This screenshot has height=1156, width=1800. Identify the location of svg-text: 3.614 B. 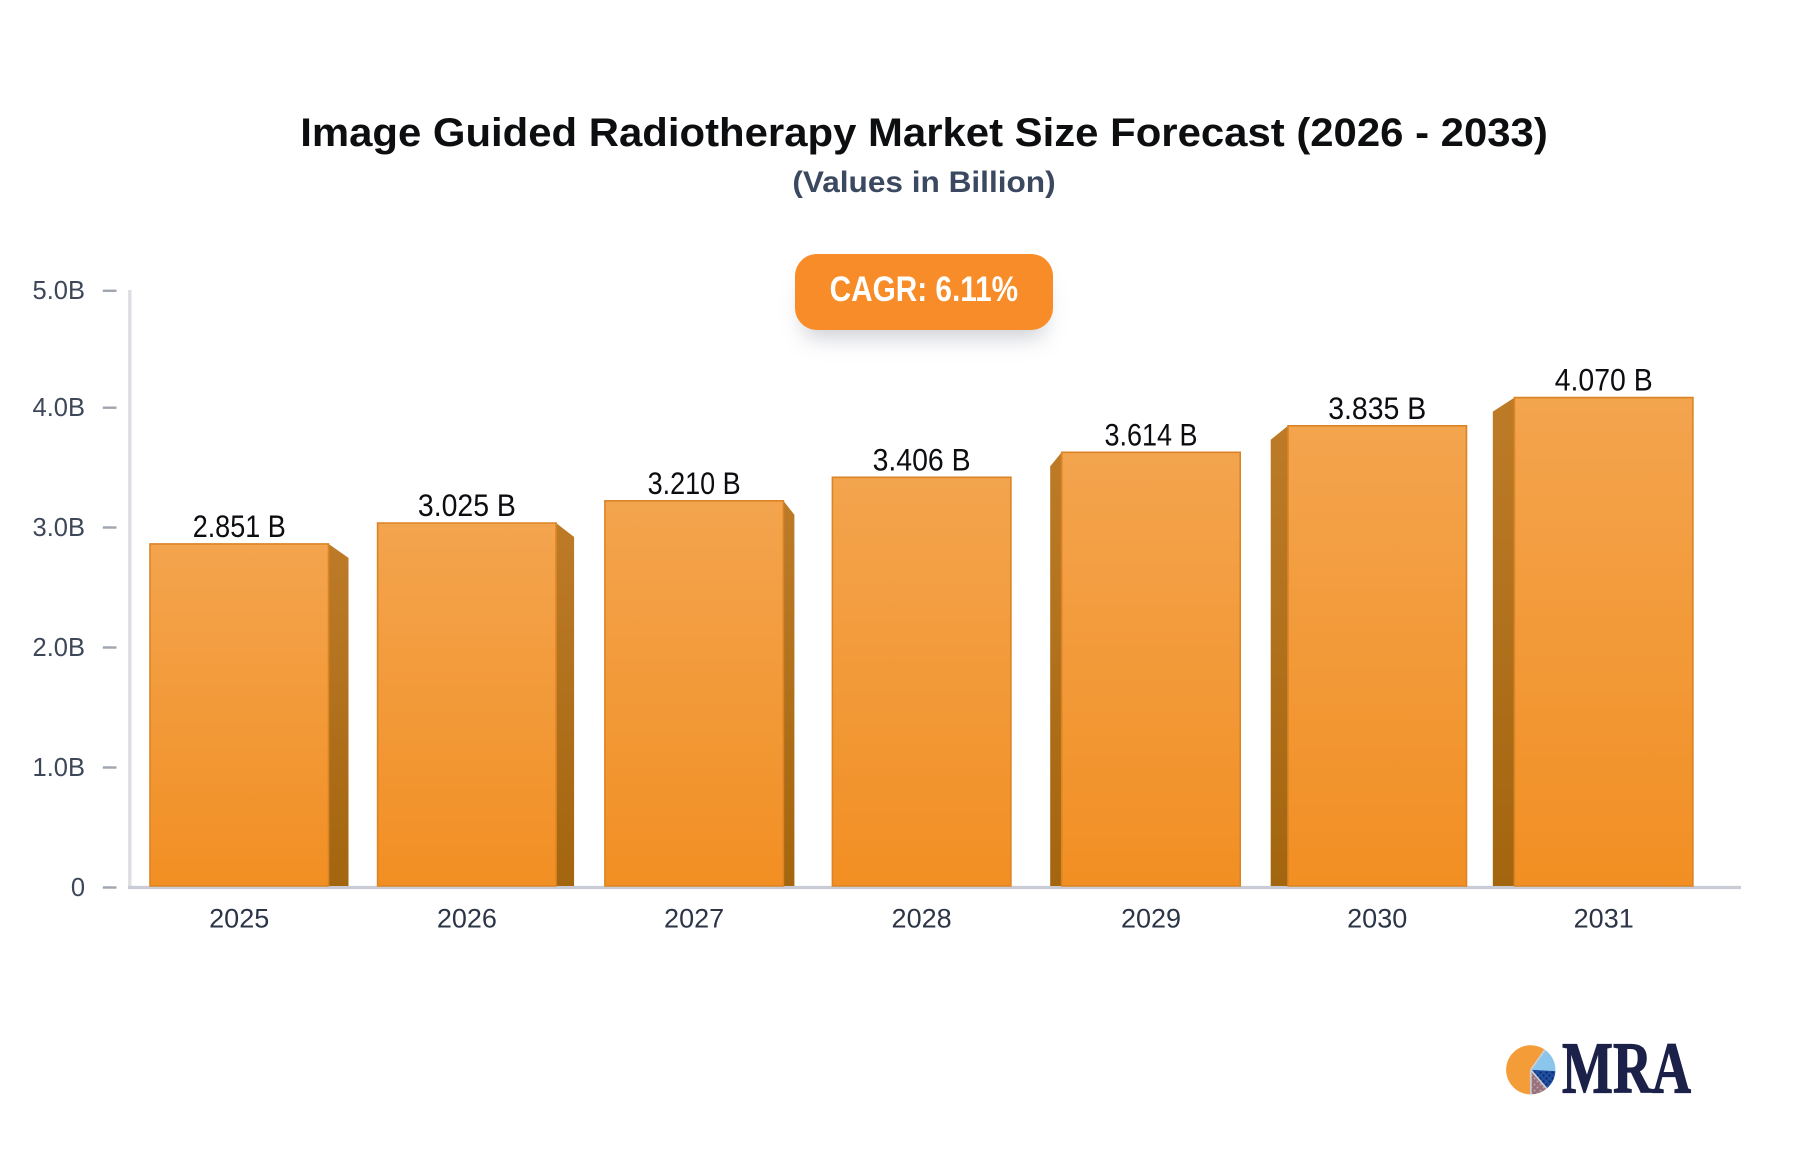
(1151, 434).